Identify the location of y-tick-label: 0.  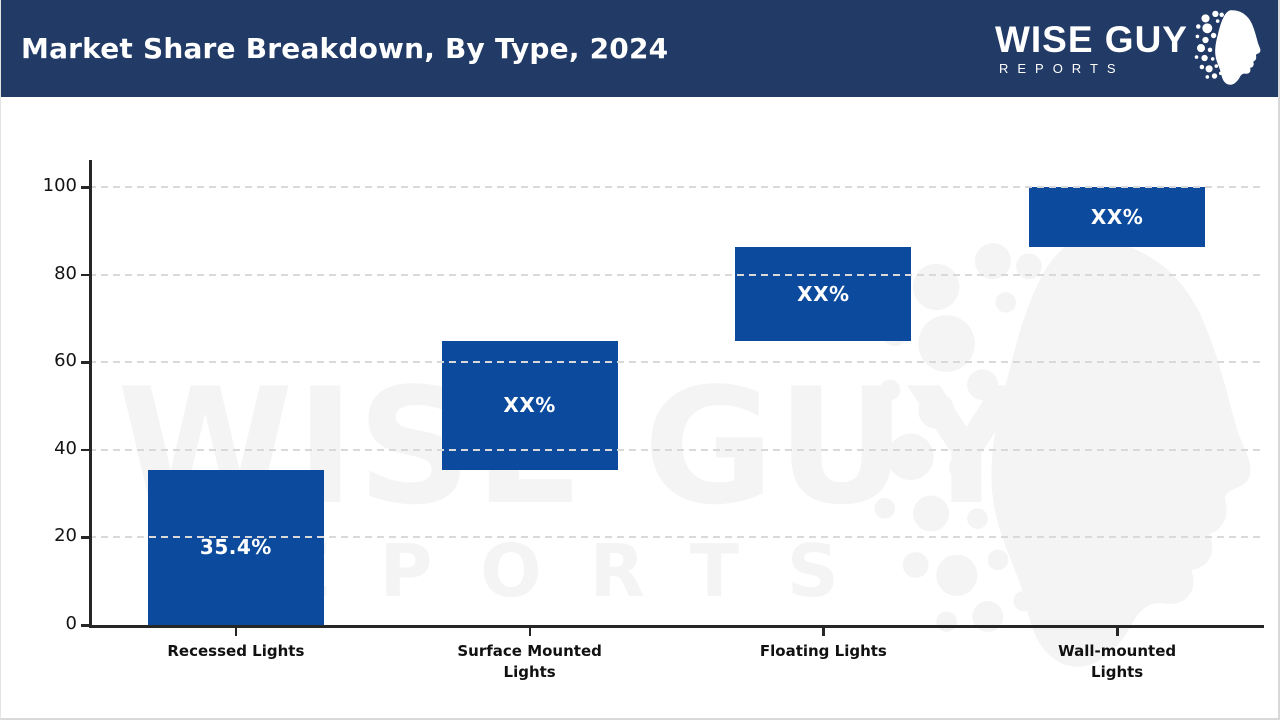
(71, 623).